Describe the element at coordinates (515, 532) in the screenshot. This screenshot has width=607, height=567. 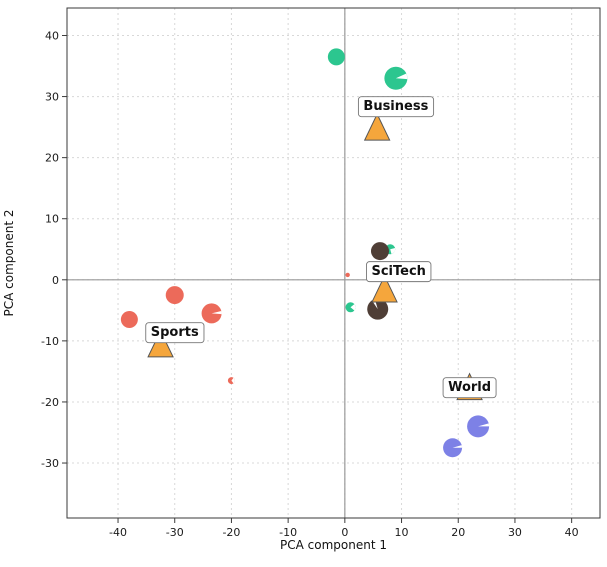
I see `x-tick-label: 30` at that location.